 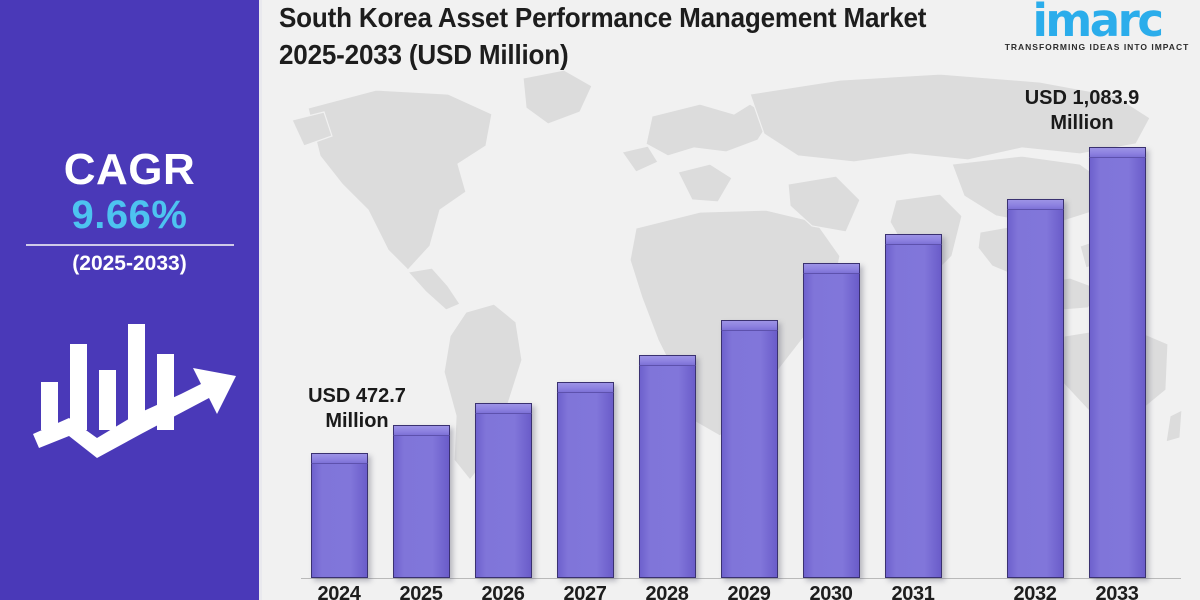 What do you see at coordinates (1035, 204) in the screenshot?
I see `bar-cap-2032` at bounding box center [1035, 204].